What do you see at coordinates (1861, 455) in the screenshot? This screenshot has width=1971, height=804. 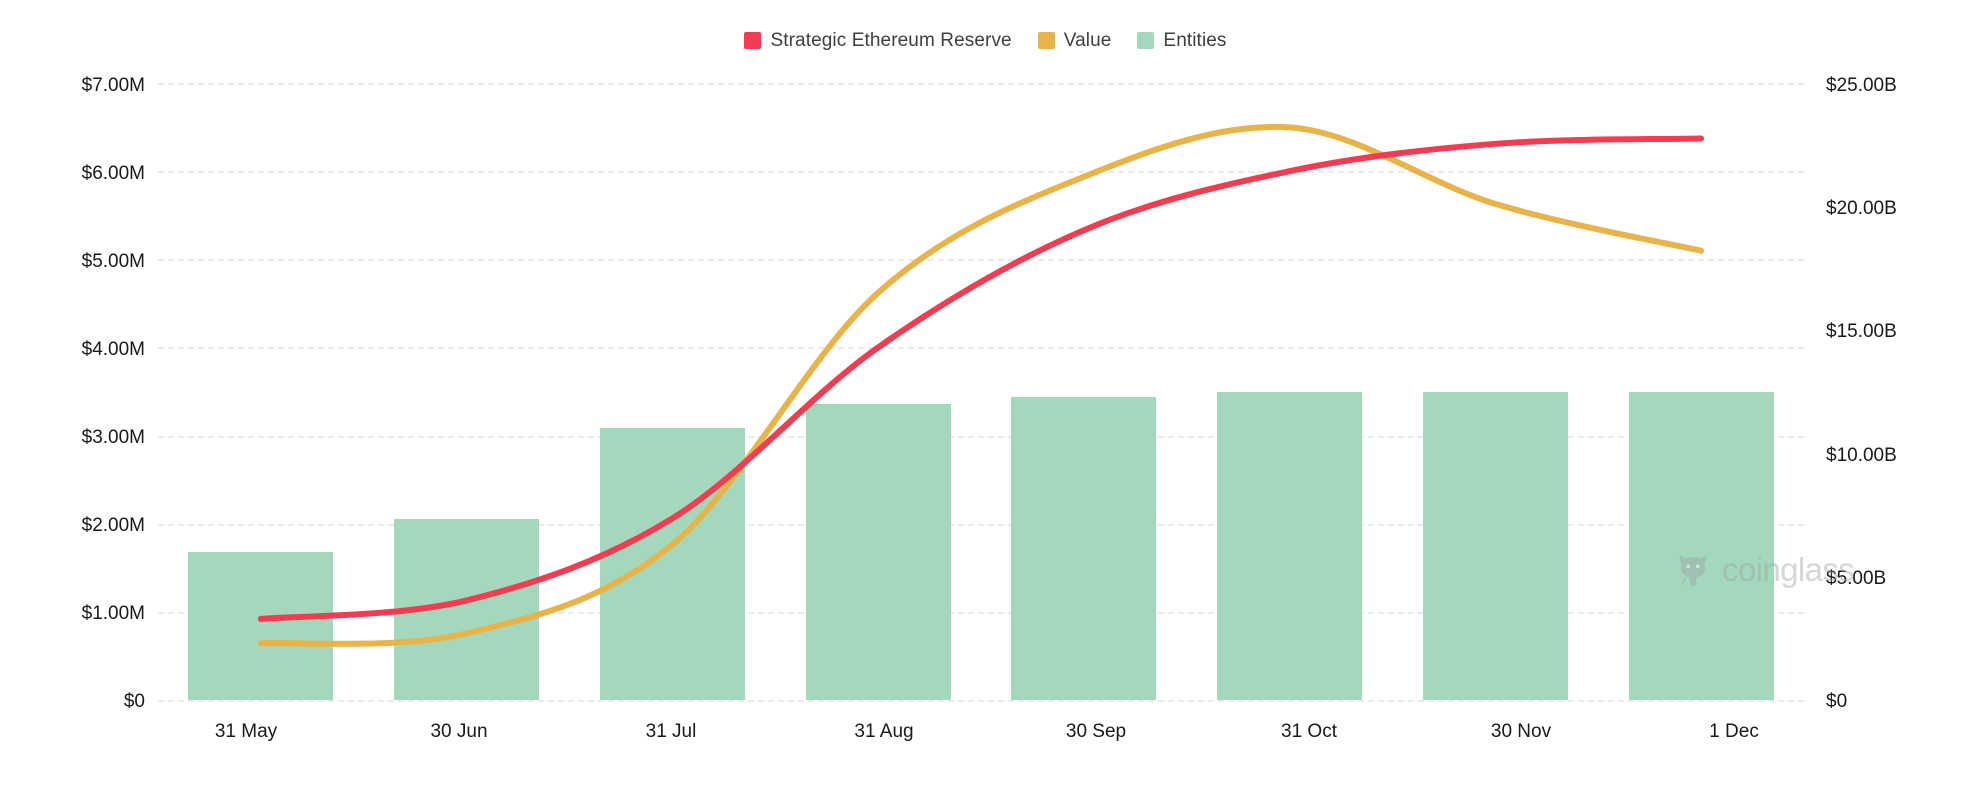 I see `y-axis-right-tick: $10.00B` at bounding box center [1861, 455].